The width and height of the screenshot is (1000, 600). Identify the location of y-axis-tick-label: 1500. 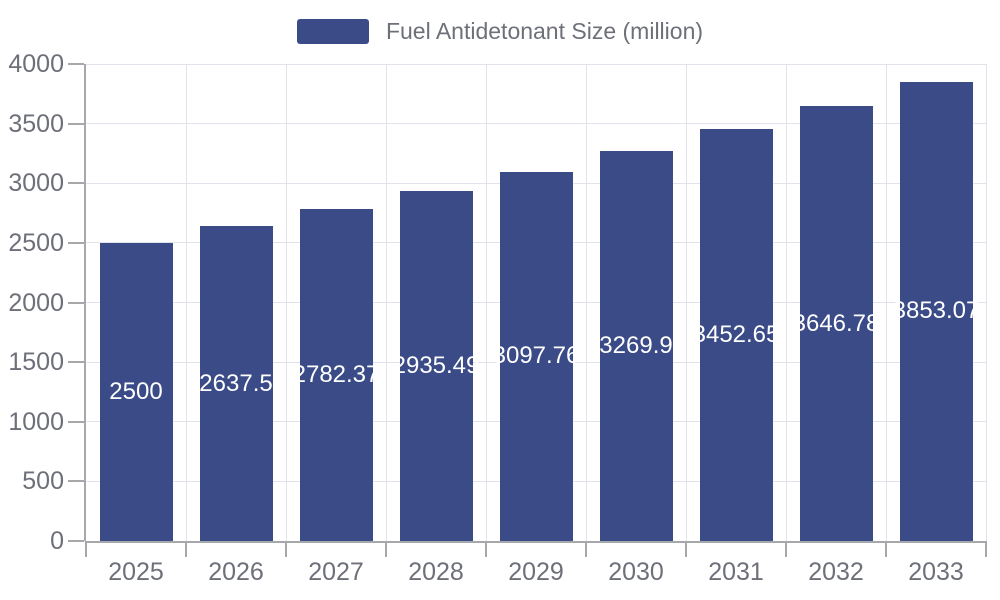
(36, 362).